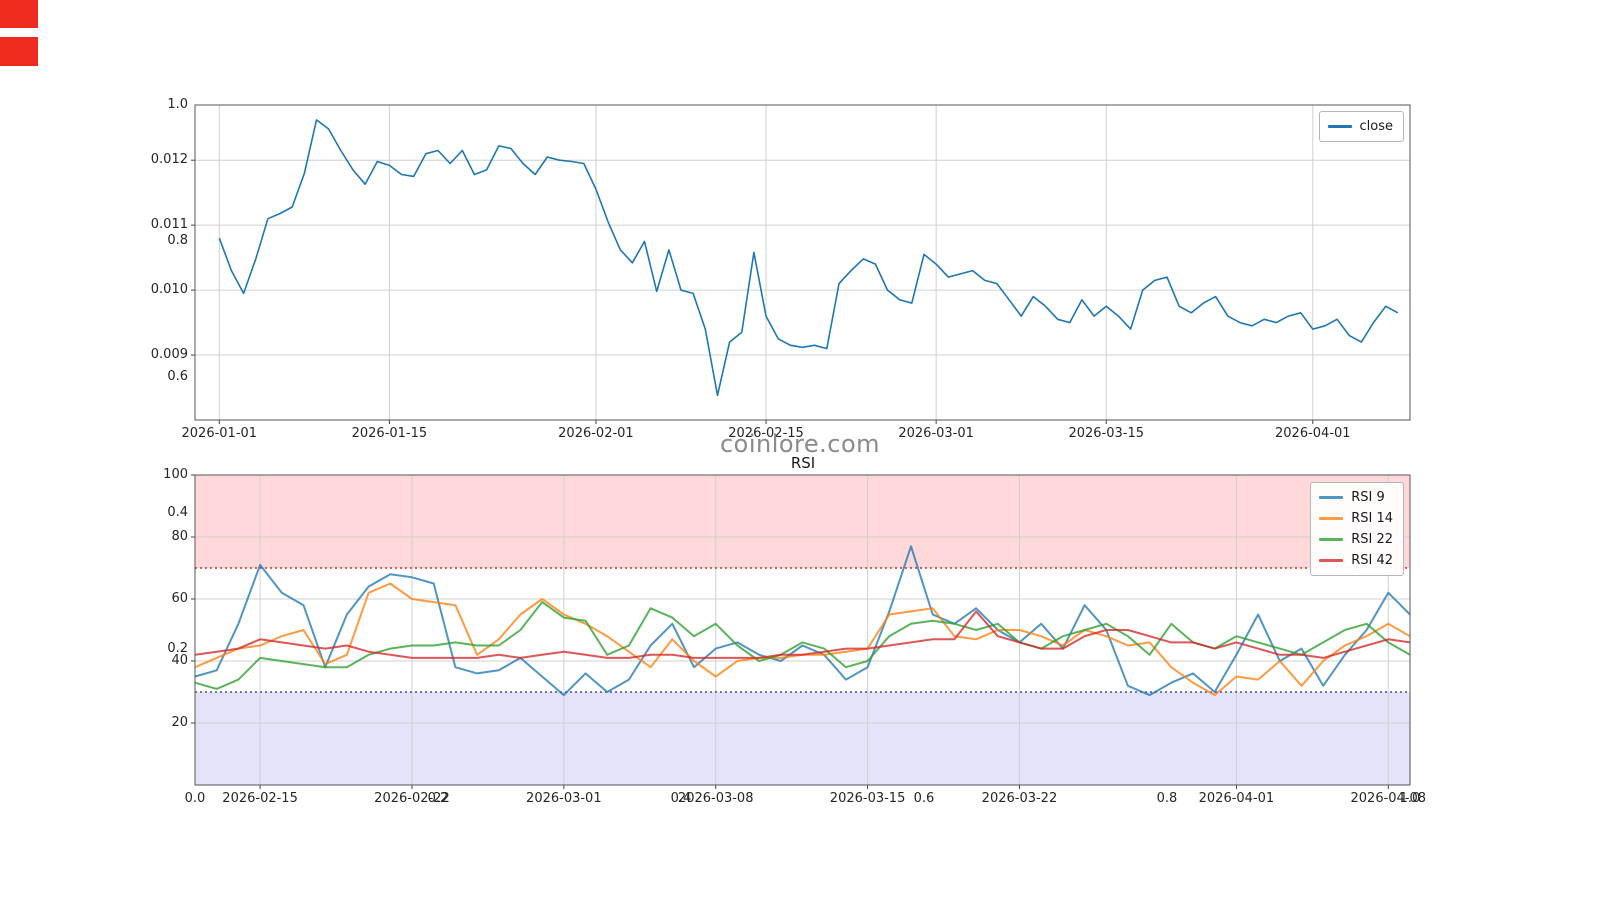  What do you see at coordinates (715, 798) in the screenshot?
I see `x-tick-chart2: 2026-03-08` at bounding box center [715, 798].